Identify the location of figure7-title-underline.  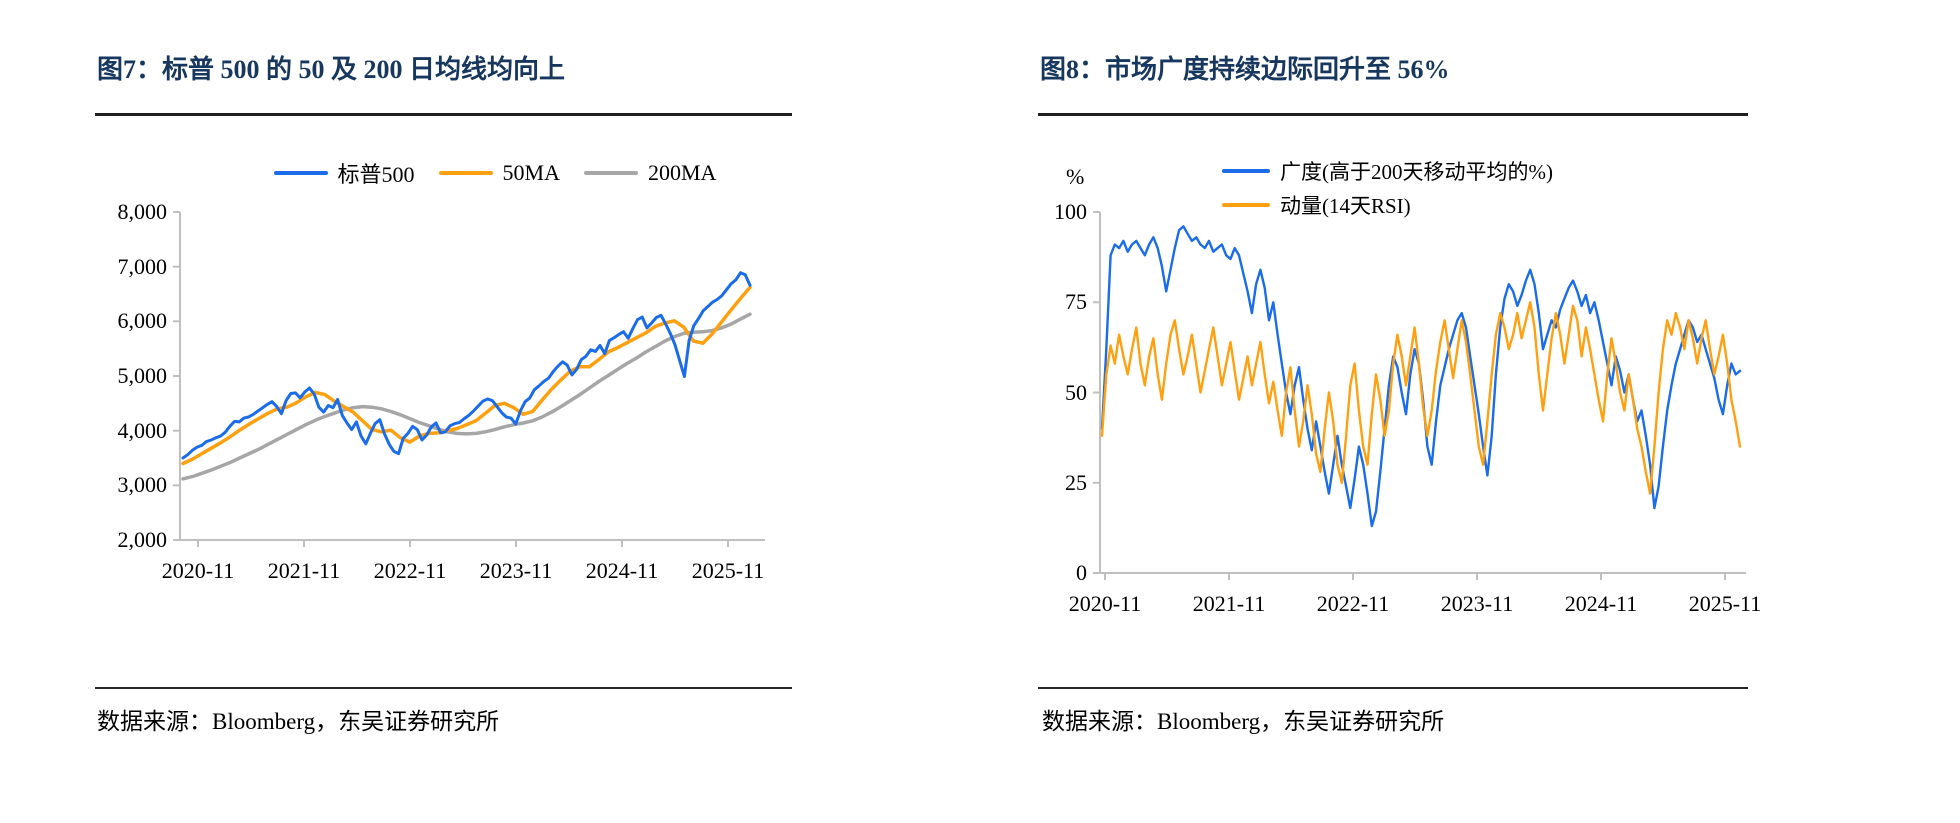
(443, 114).